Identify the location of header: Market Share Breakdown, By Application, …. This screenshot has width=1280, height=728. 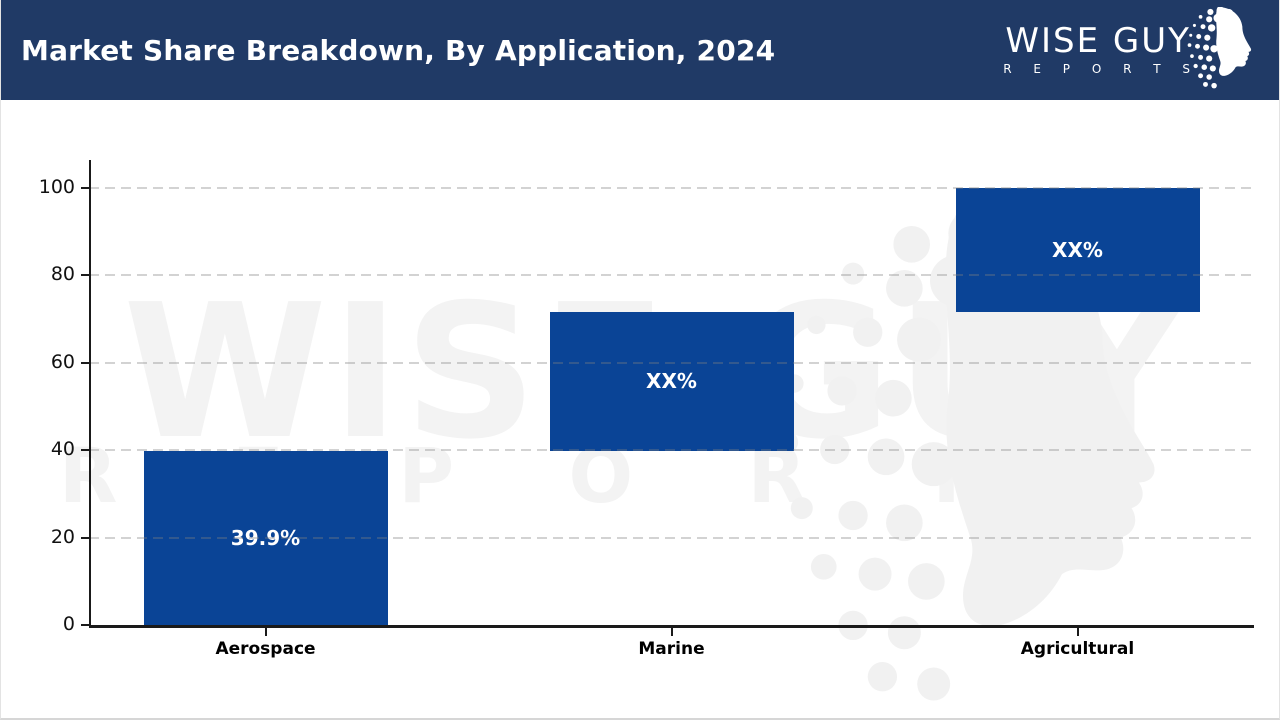
(640, 50).